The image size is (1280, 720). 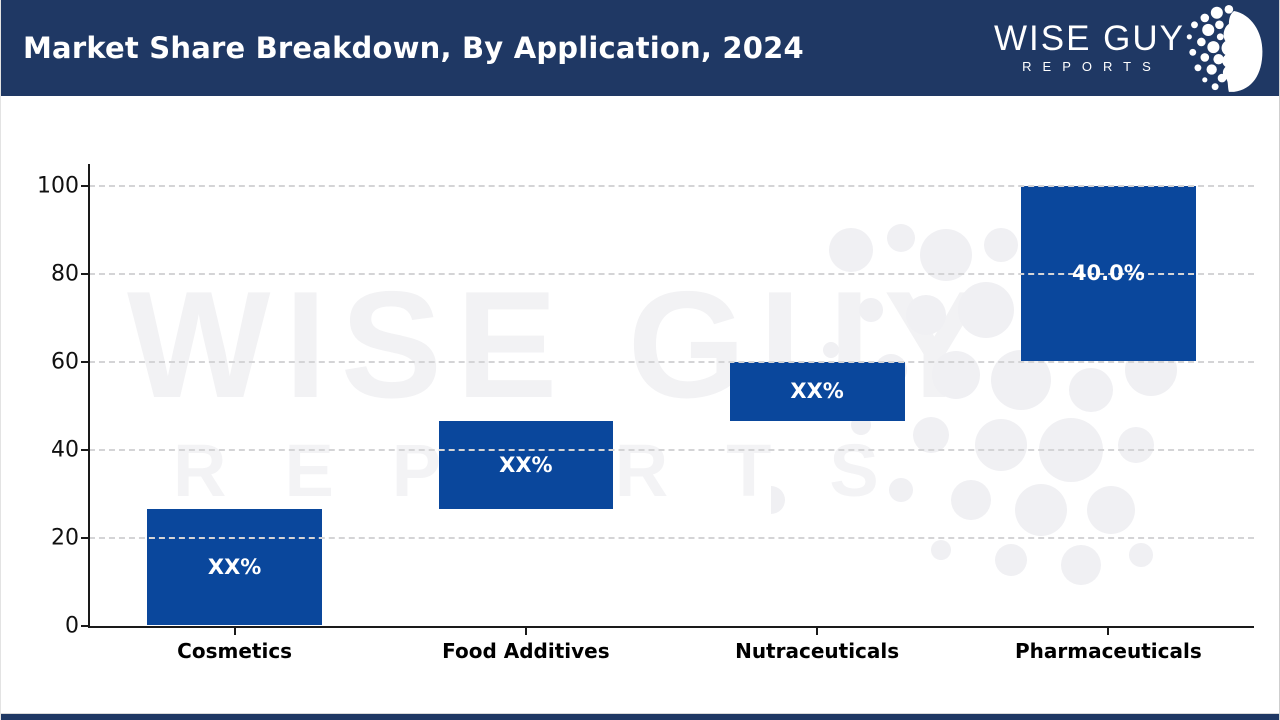 What do you see at coordinates (65, 362) in the screenshot?
I see `y-tick-label-60: 60` at bounding box center [65, 362].